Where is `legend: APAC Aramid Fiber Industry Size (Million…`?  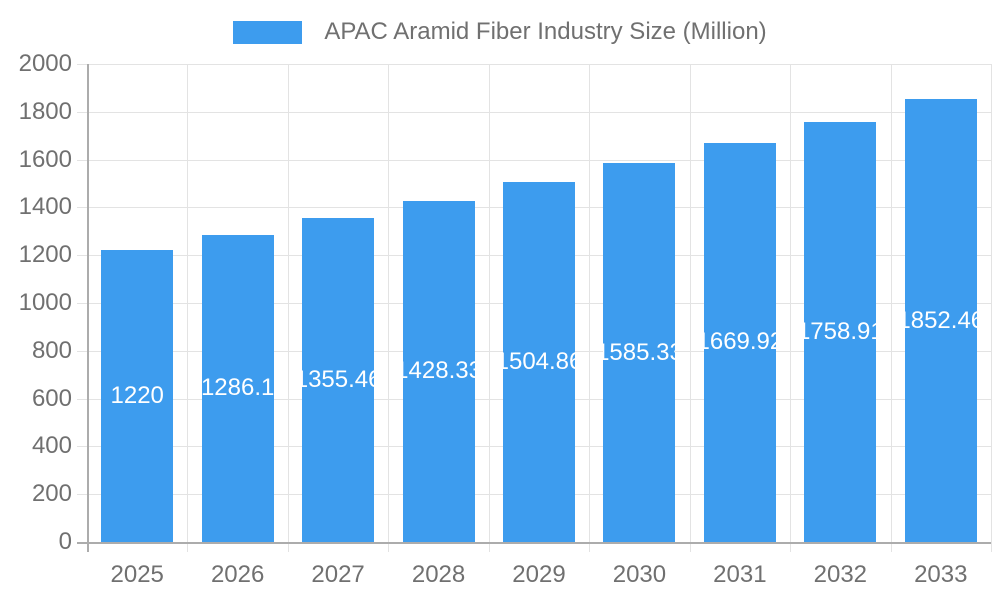
legend: APAC Aramid Fiber Industry Size (Million… is located at coordinates (500, 32).